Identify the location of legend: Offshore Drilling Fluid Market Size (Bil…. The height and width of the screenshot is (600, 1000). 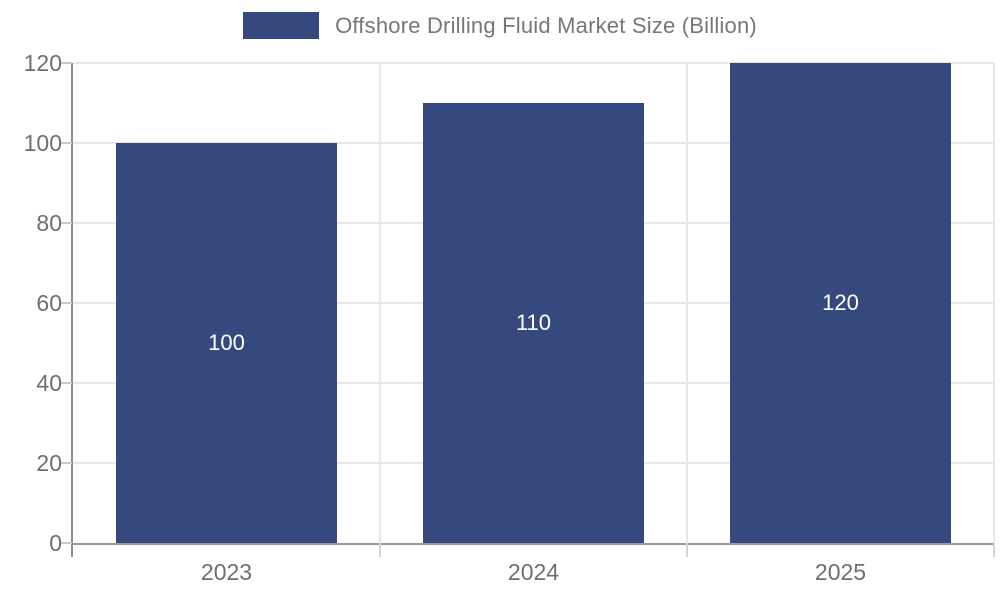
(500, 25).